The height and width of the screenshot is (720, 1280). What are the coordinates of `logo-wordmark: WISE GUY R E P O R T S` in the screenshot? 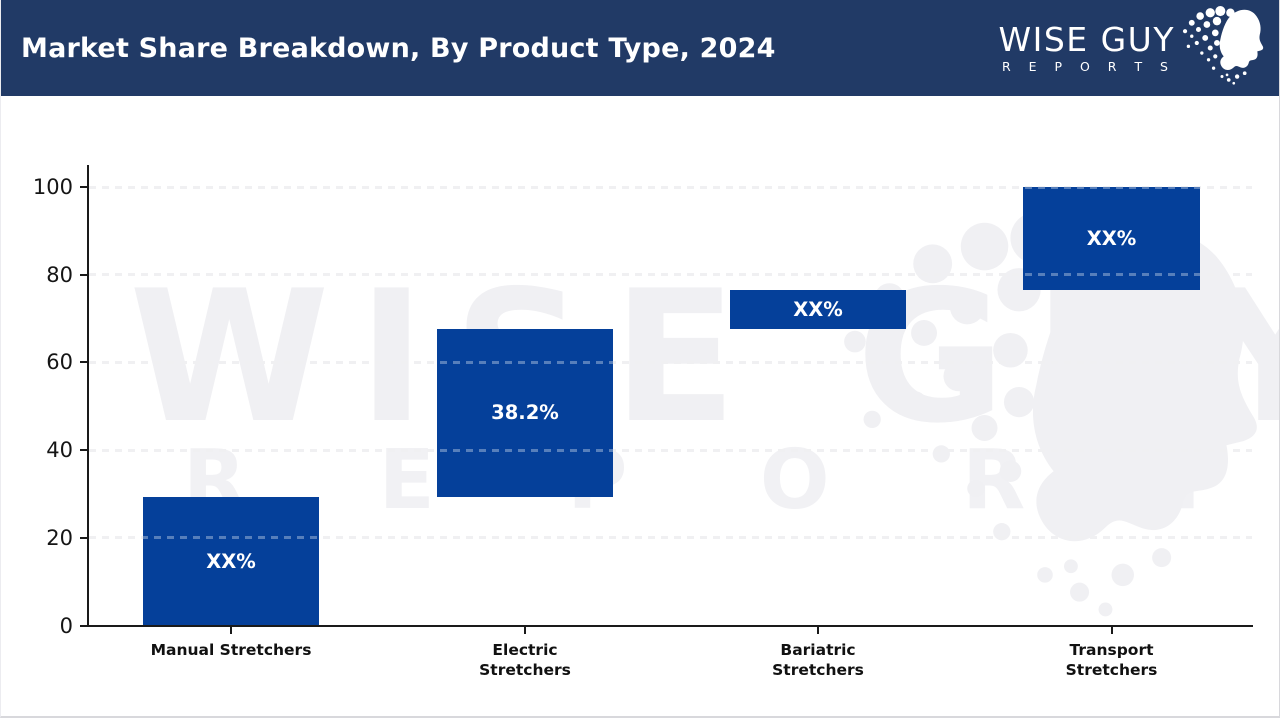 It's located at (1086, 48).